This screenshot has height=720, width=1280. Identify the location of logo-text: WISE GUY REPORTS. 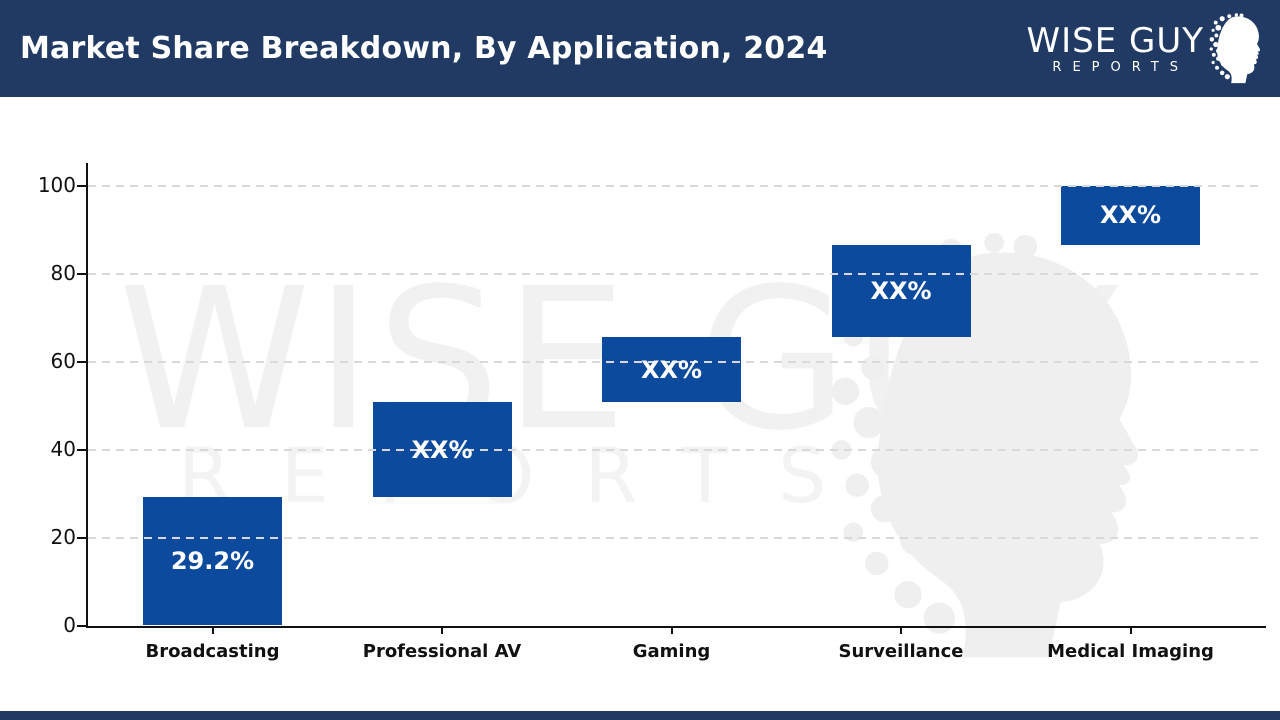
(1115, 49).